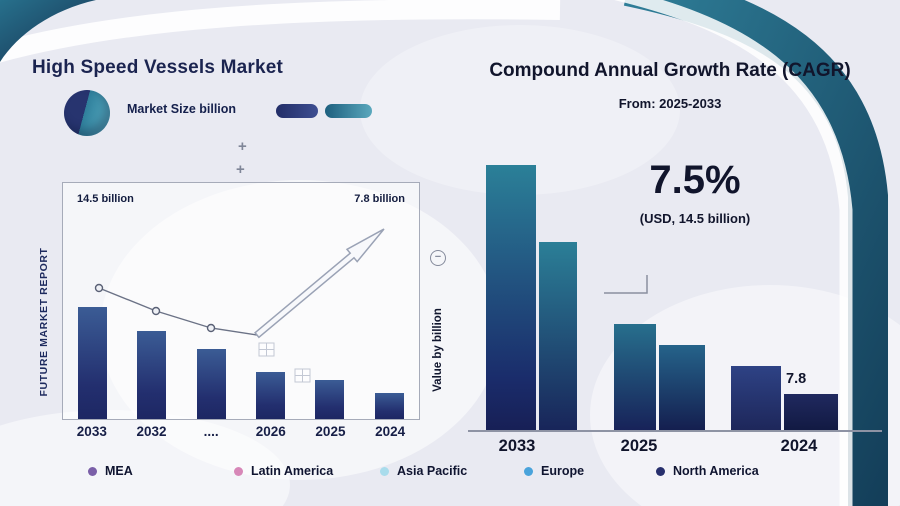 The width and height of the screenshot is (900, 506). What do you see at coordinates (87, 113) in the screenshot?
I see `market-size-sphere-icon` at bounding box center [87, 113].